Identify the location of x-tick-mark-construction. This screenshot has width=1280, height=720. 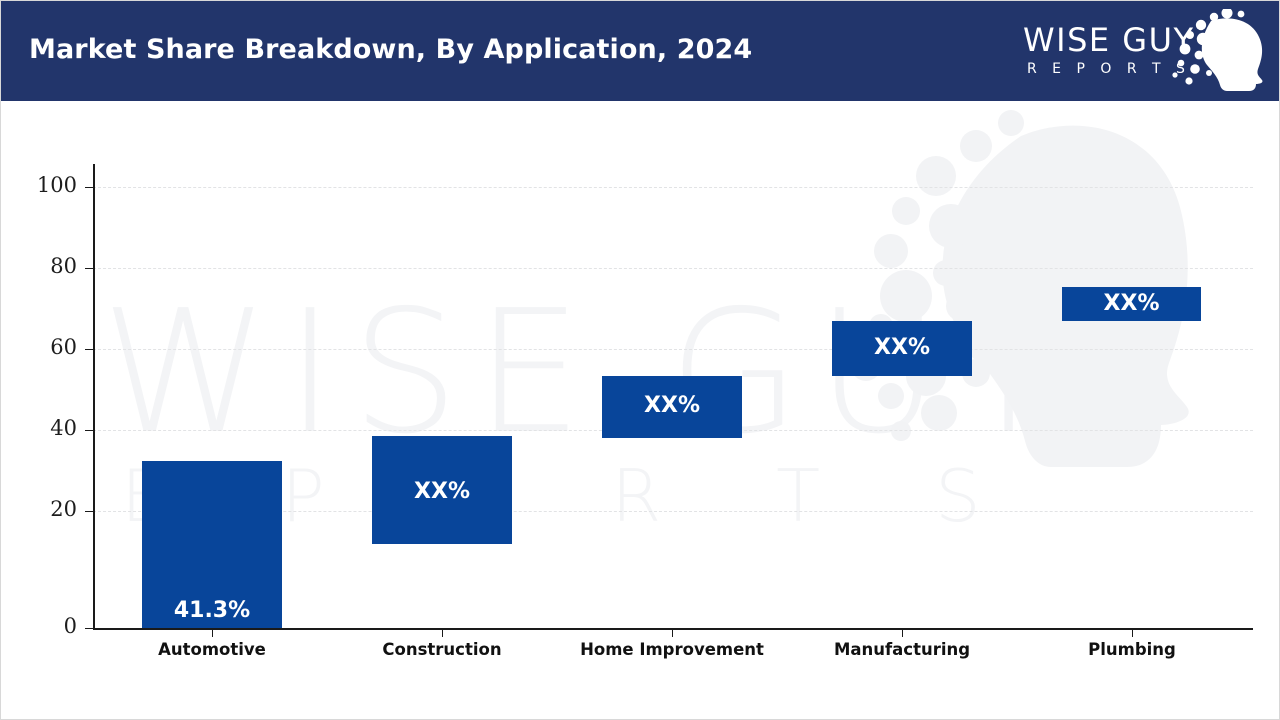
(442, 632).